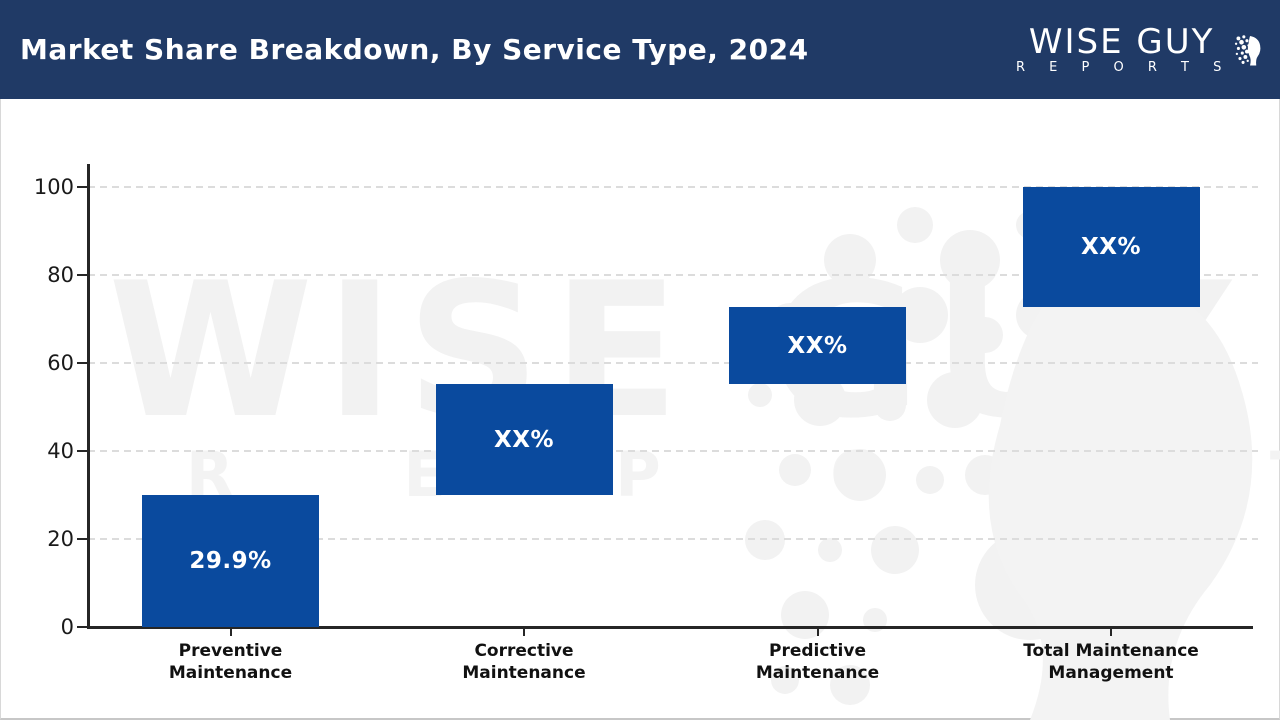 The width and height of the screenshot is (1280, 720). I want to click on x-tick-mark-corrective-maintenance, so click(524, 632).